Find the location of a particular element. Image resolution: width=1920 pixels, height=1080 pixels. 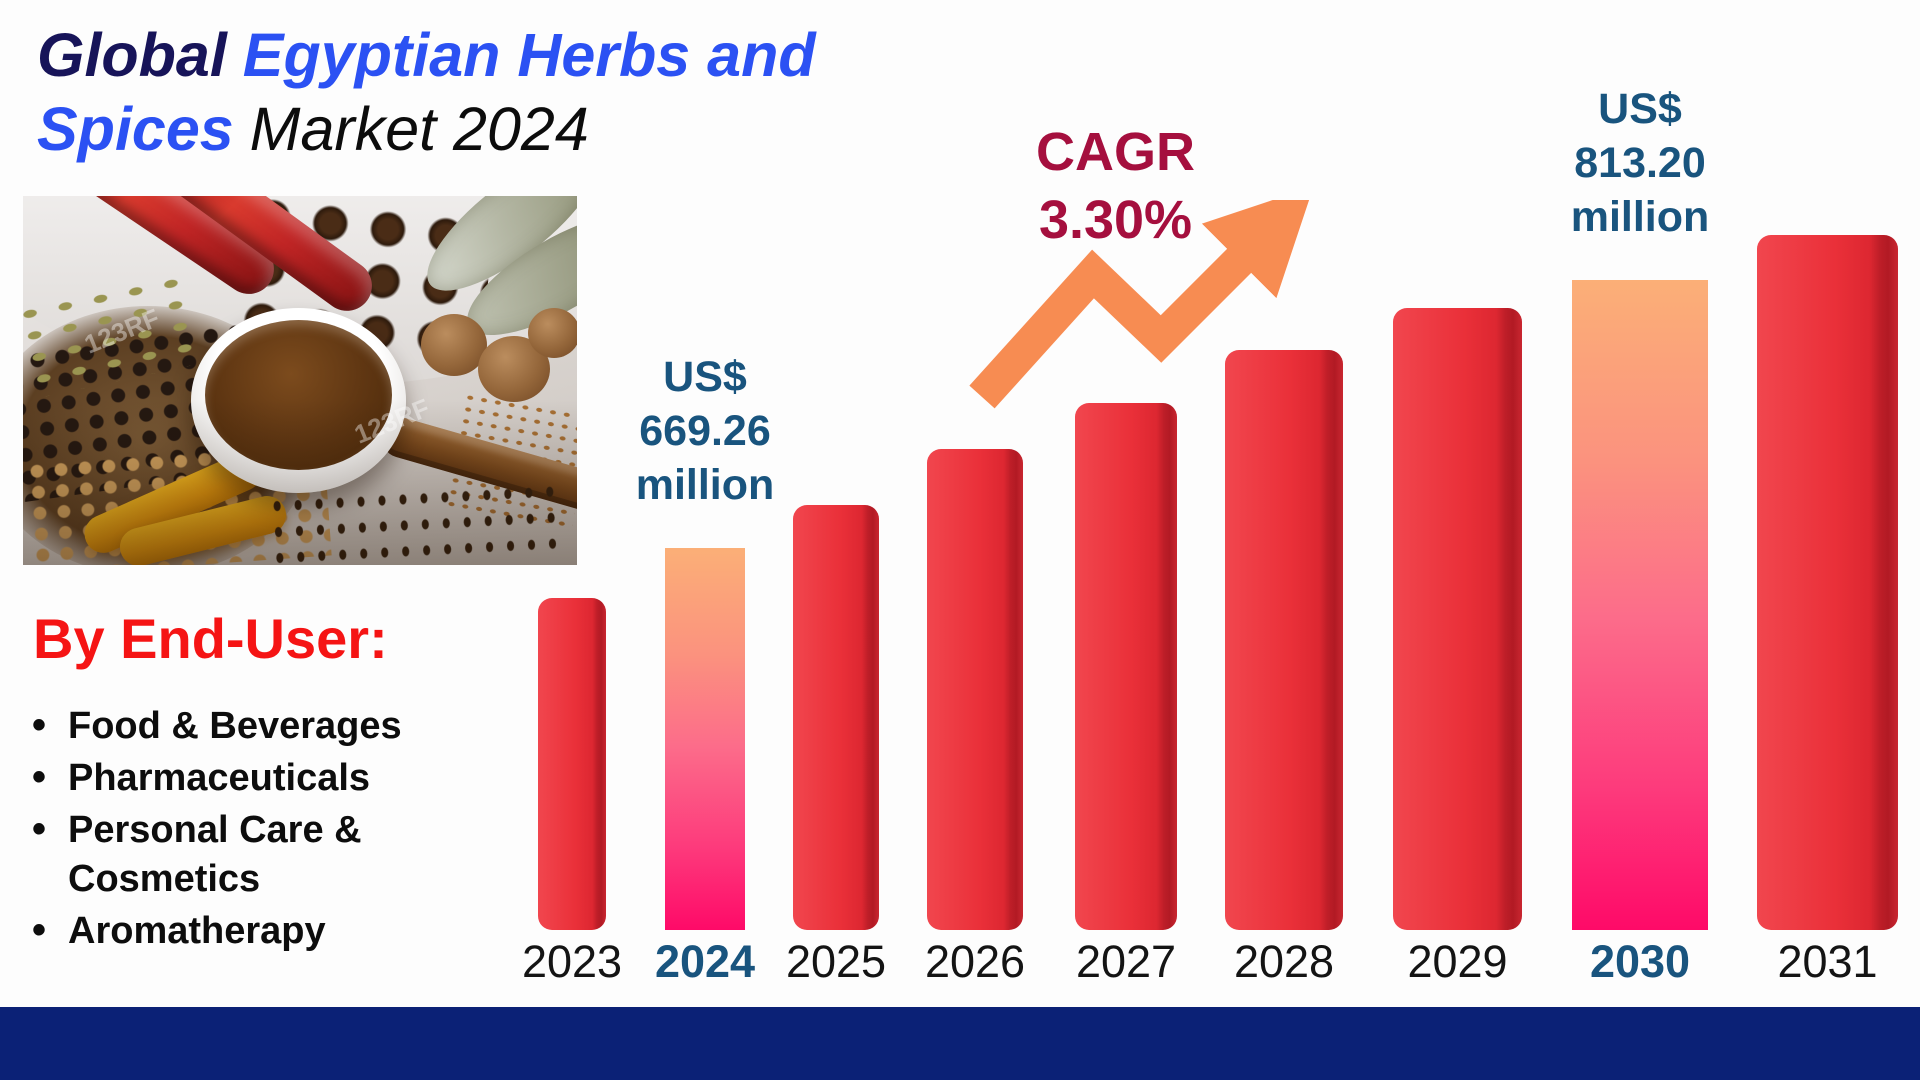

bar-2027 is located at coordinates (1126, 666).